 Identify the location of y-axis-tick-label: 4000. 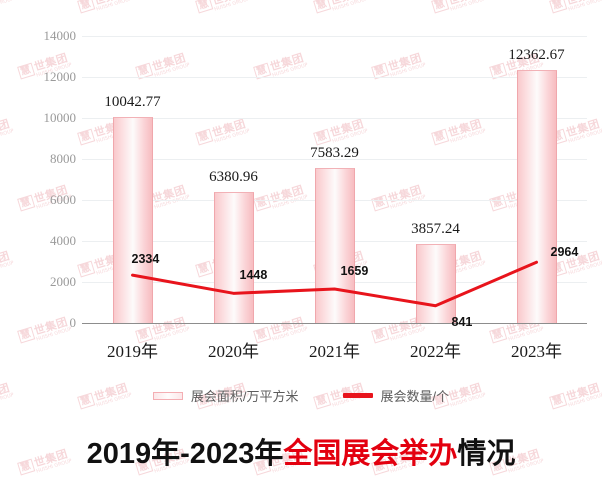
(63, 240).